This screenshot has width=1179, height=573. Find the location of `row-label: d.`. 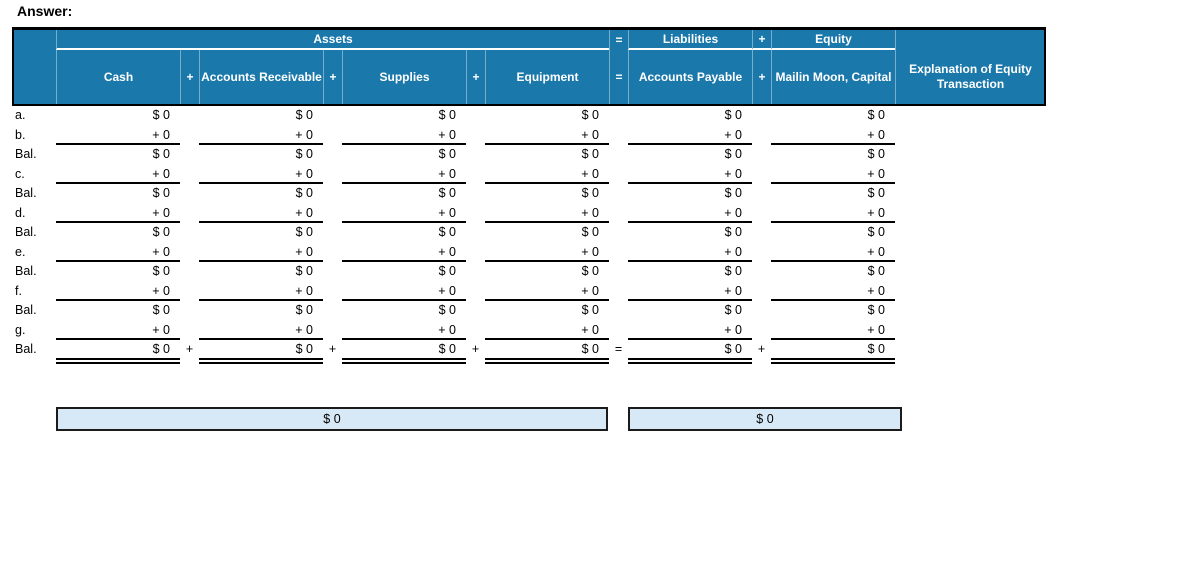

row-label: d. is located at coordinates (20, 212).